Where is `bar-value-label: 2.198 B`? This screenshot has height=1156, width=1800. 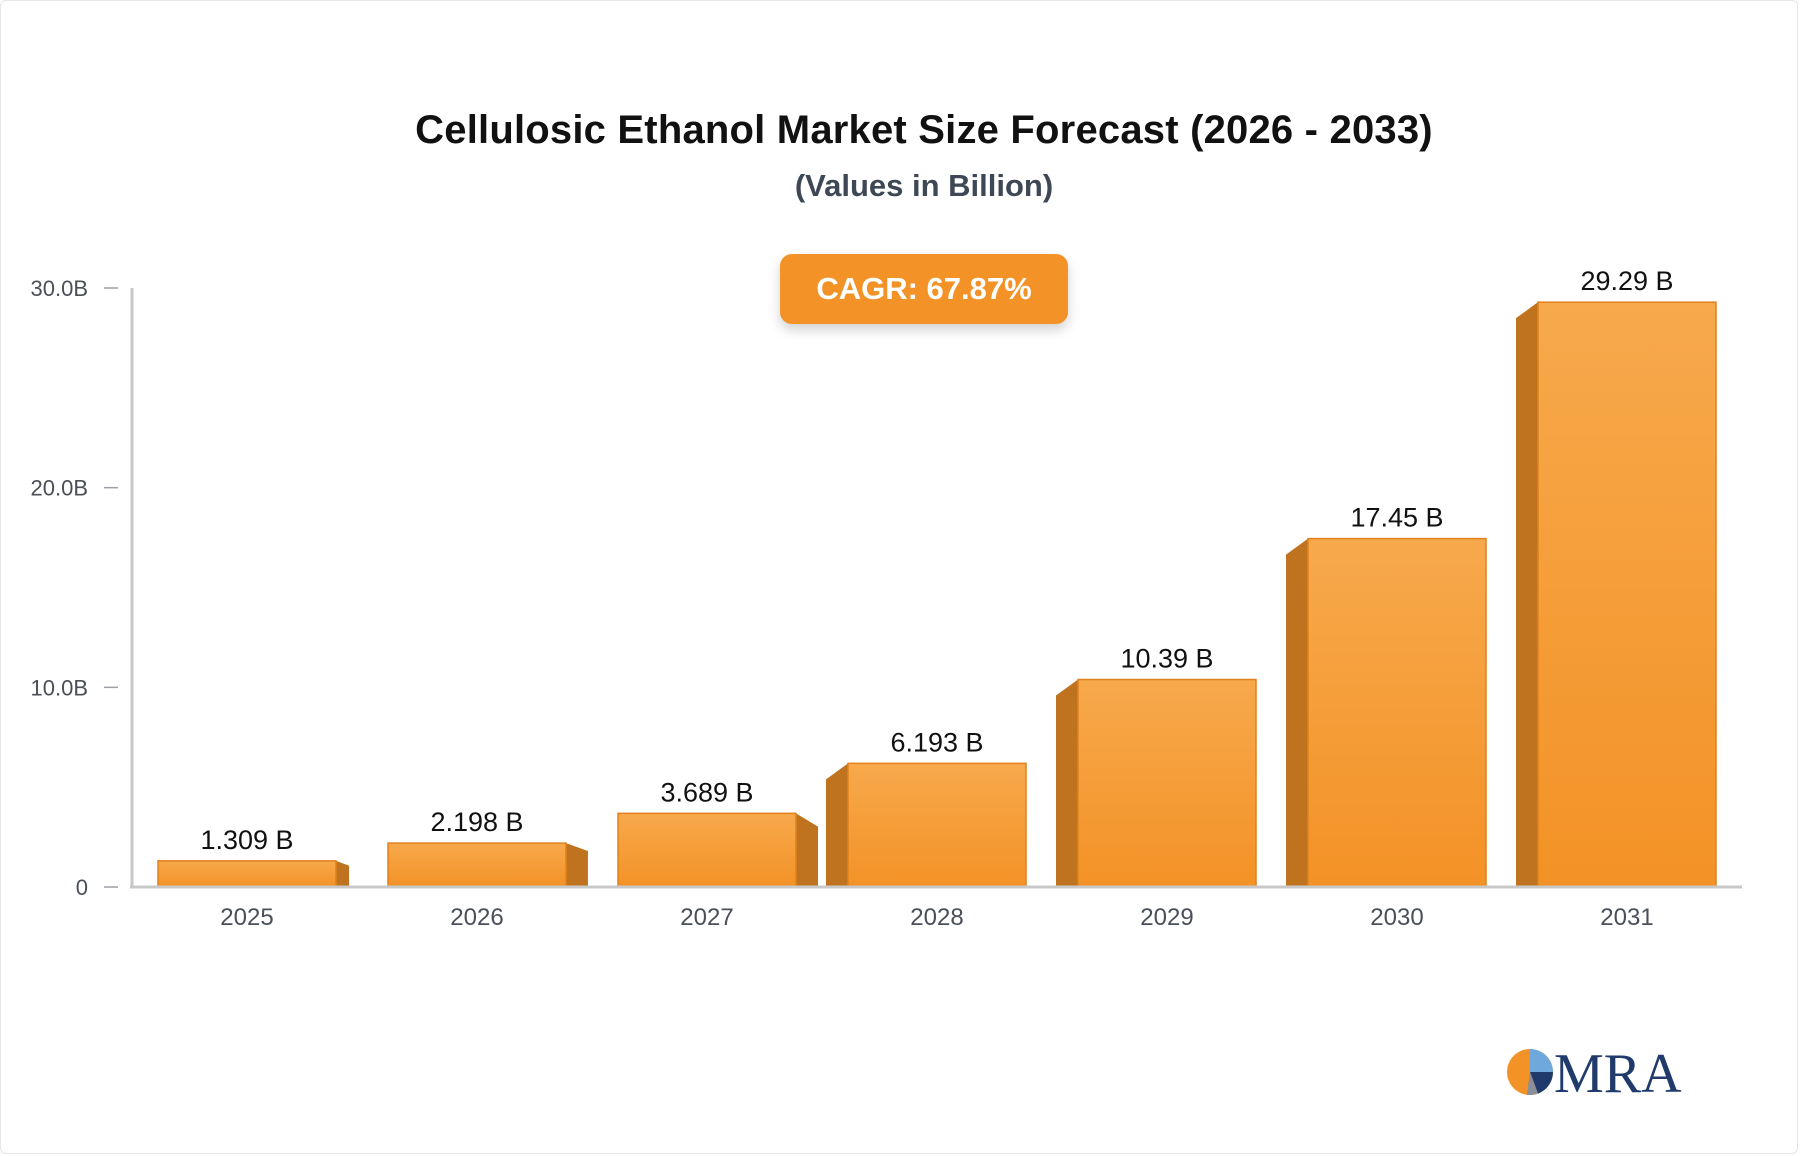
bar-value-label: 2.198 B is located at coordinates (476, 822).